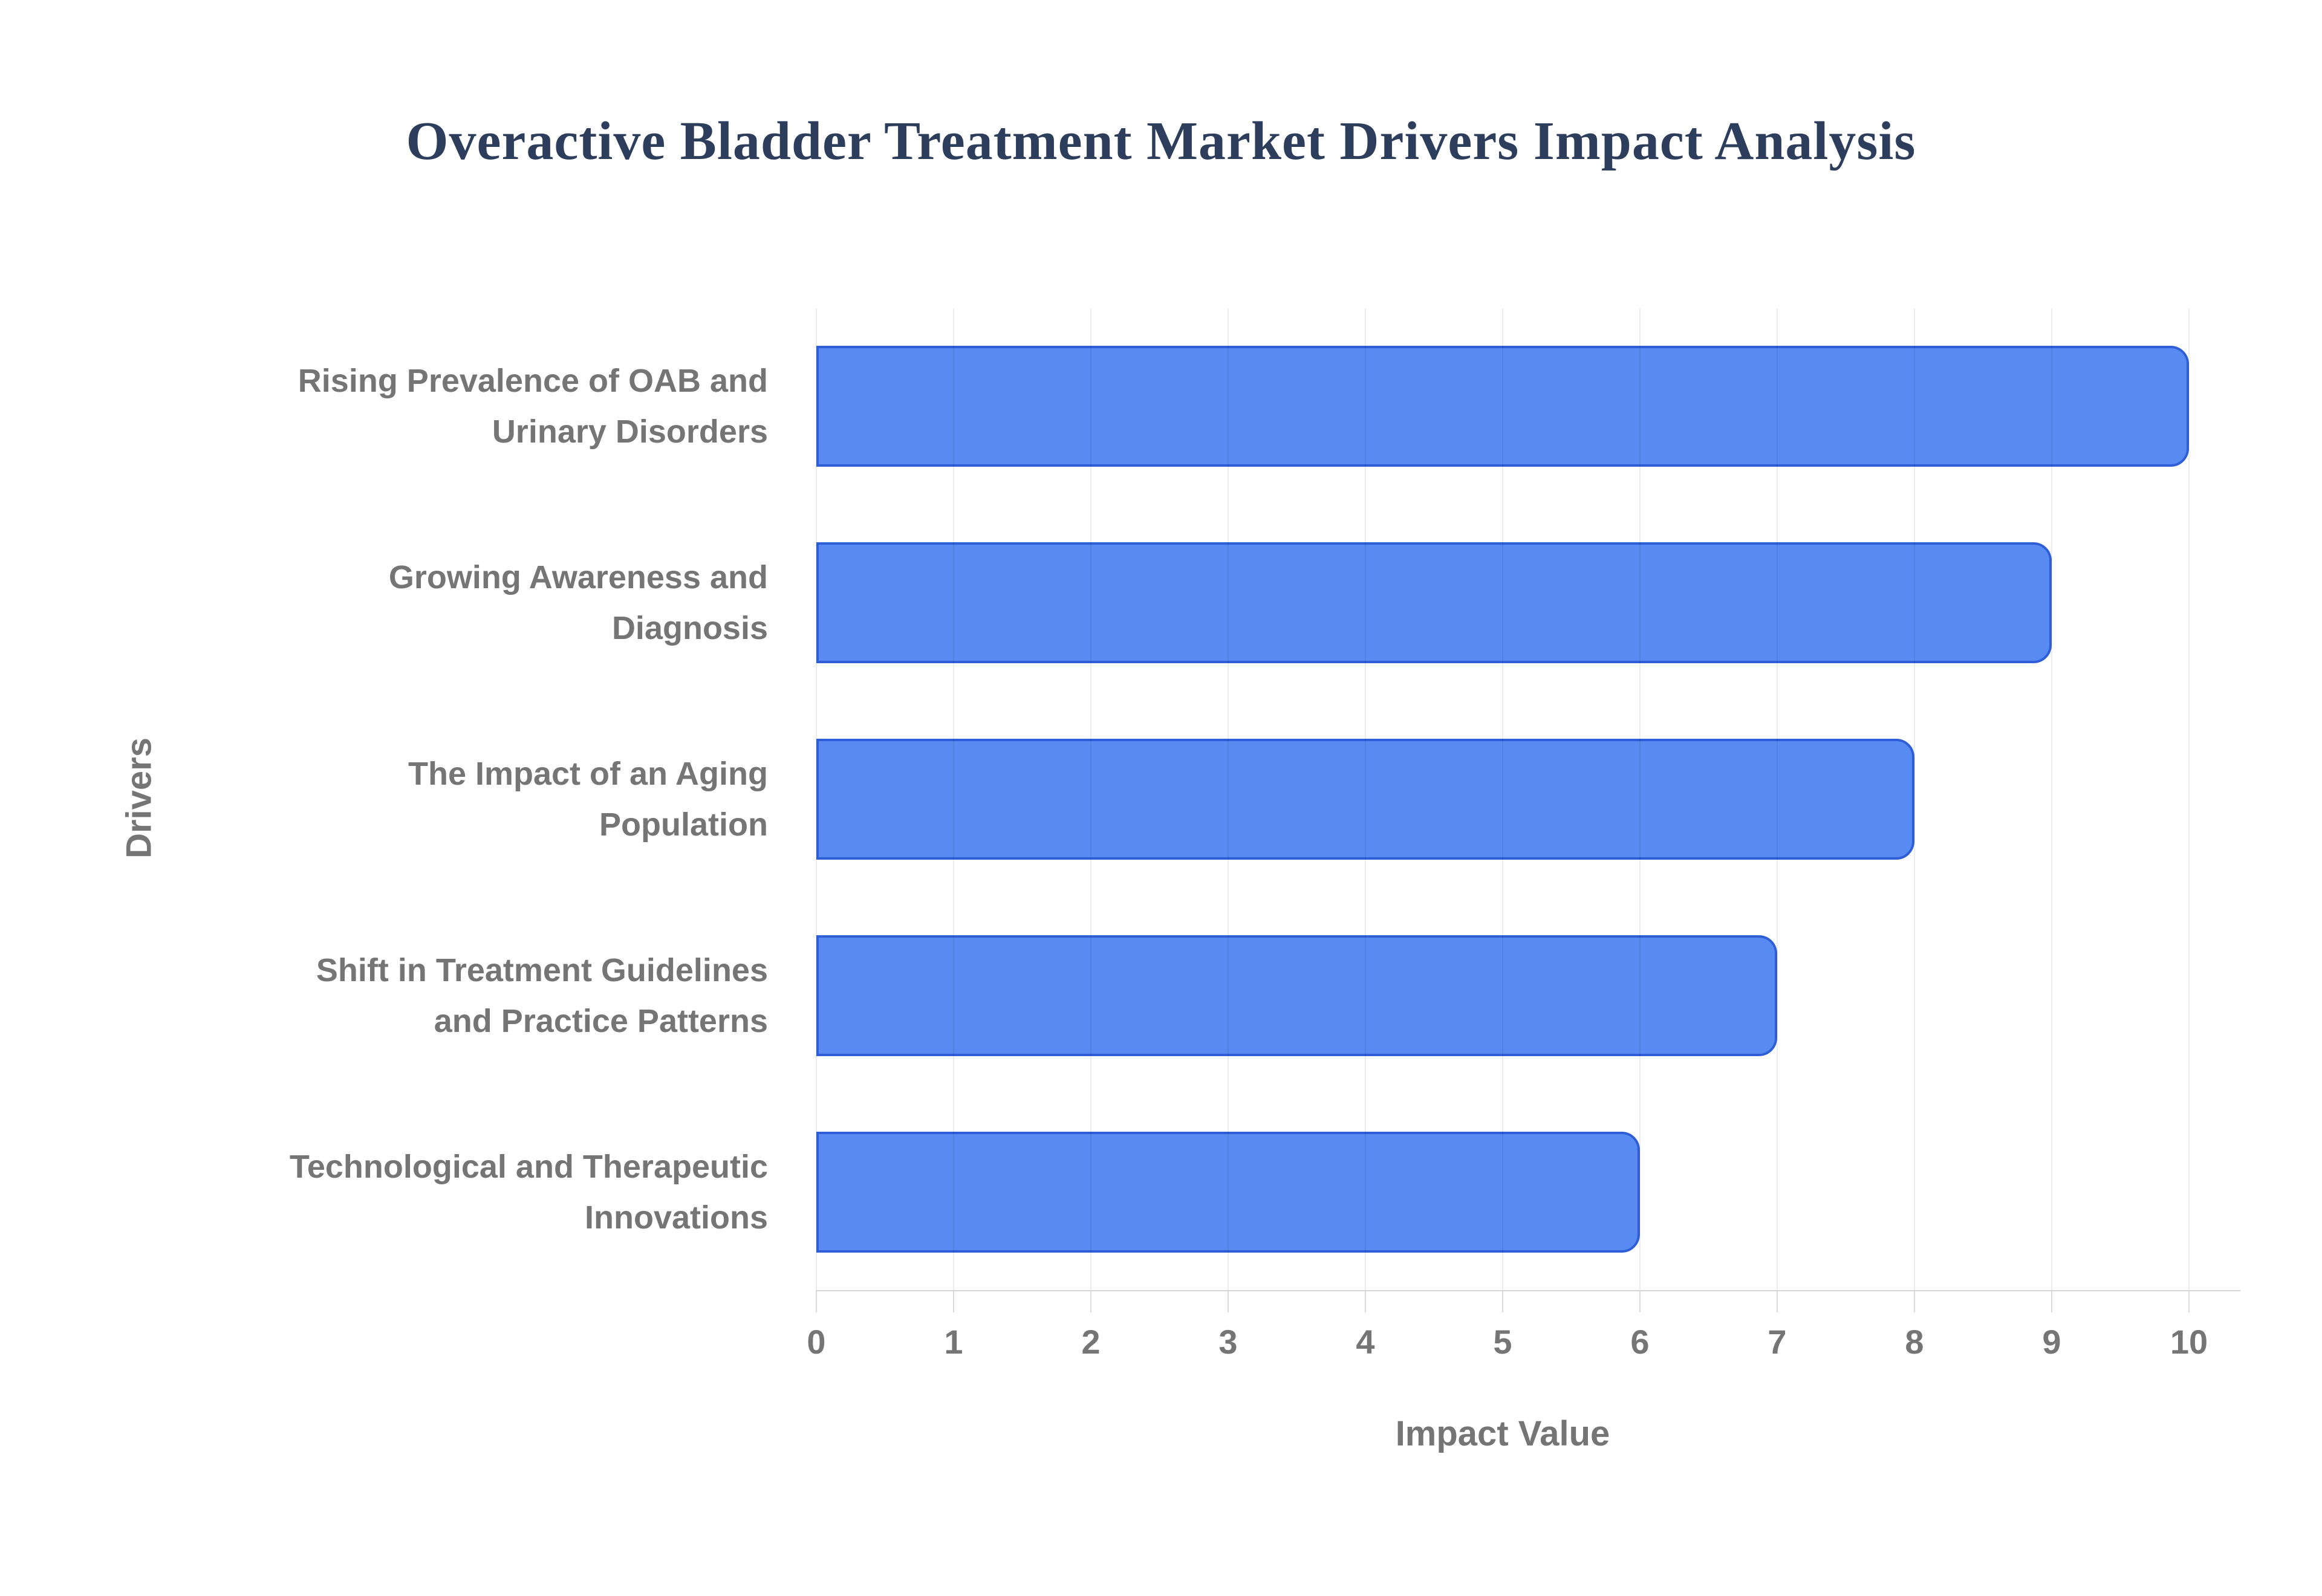 Image resolution: width=2322 pixels, height=1596 pixels. What do you see at coordinates (578, 602) in the screenshot?
I see `category-label-1: Growing Awareness and Diagnosis` at bounding box center [578, 602].